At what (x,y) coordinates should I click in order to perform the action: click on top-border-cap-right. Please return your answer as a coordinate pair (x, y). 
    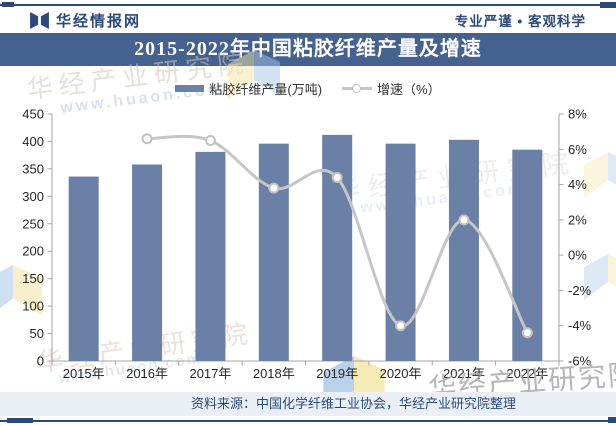
    Looking at the image, I should click on (608, 5).